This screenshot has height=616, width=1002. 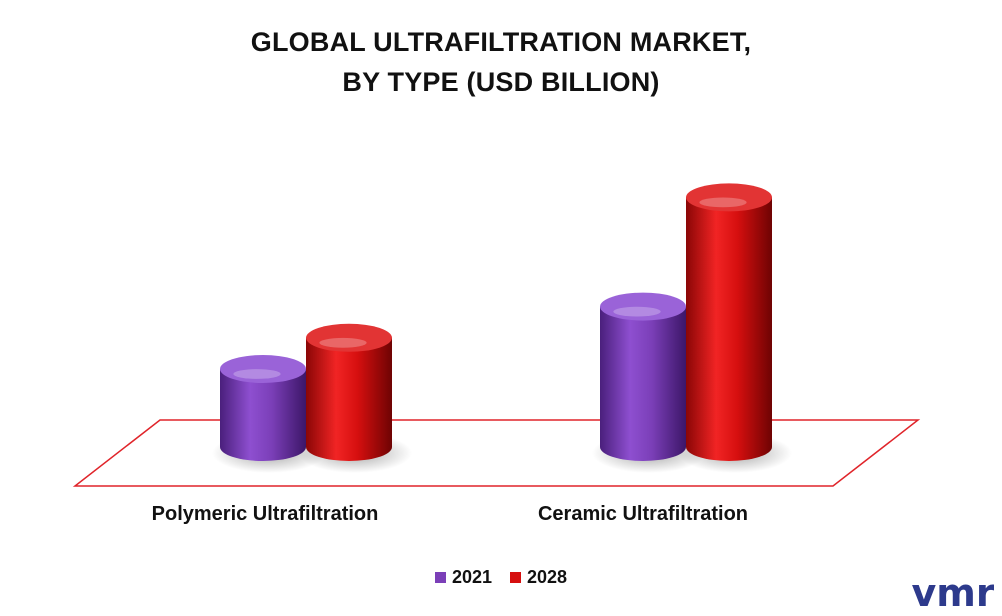 I want to click on category-label-polymeric: Polymeric Ultrafiltration, so click(x=265, y=514).